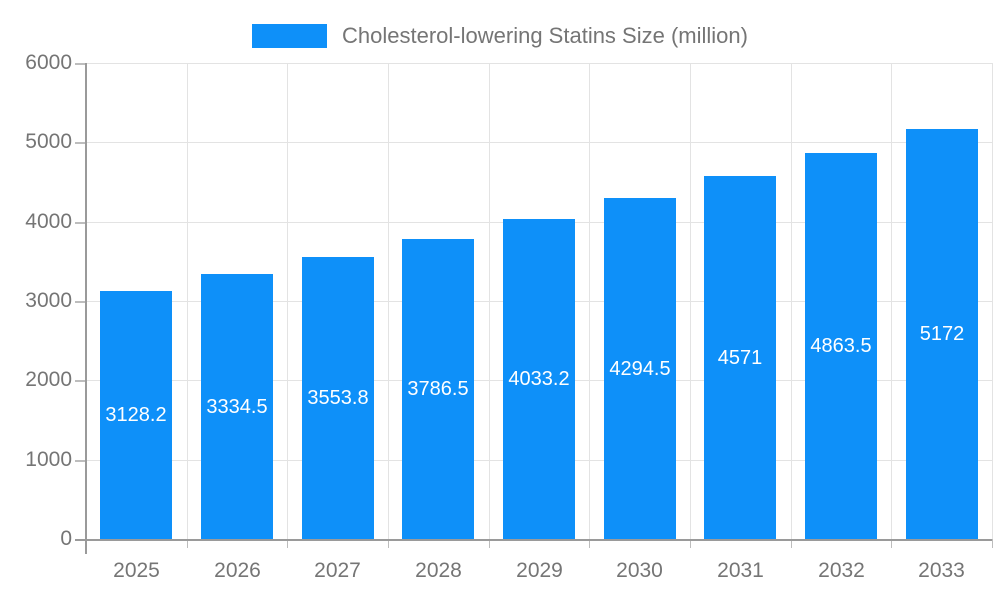  Describe the element at coordinates (337, 570) in the screenshot. I see `x-tick-label: 2027` at that location.